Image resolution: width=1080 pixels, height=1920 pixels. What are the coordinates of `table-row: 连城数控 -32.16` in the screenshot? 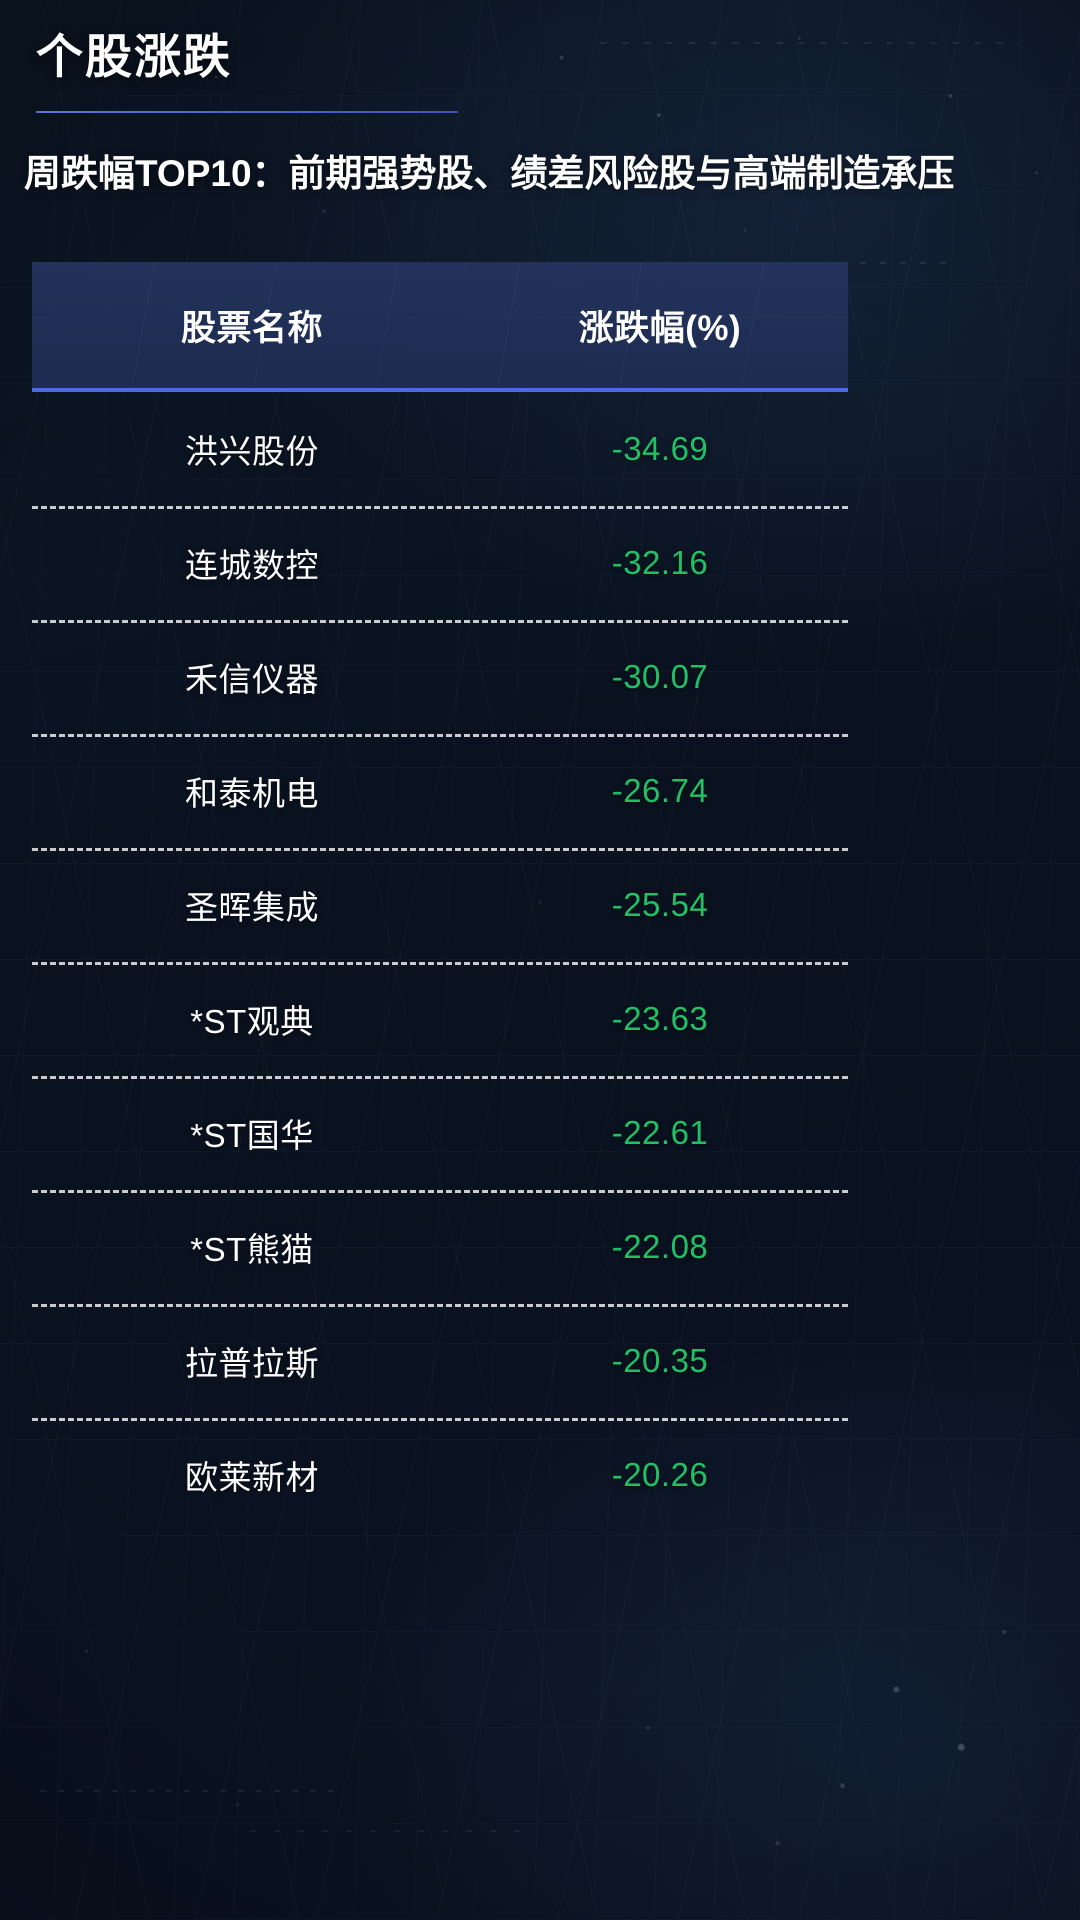 It's located at (440, 563).